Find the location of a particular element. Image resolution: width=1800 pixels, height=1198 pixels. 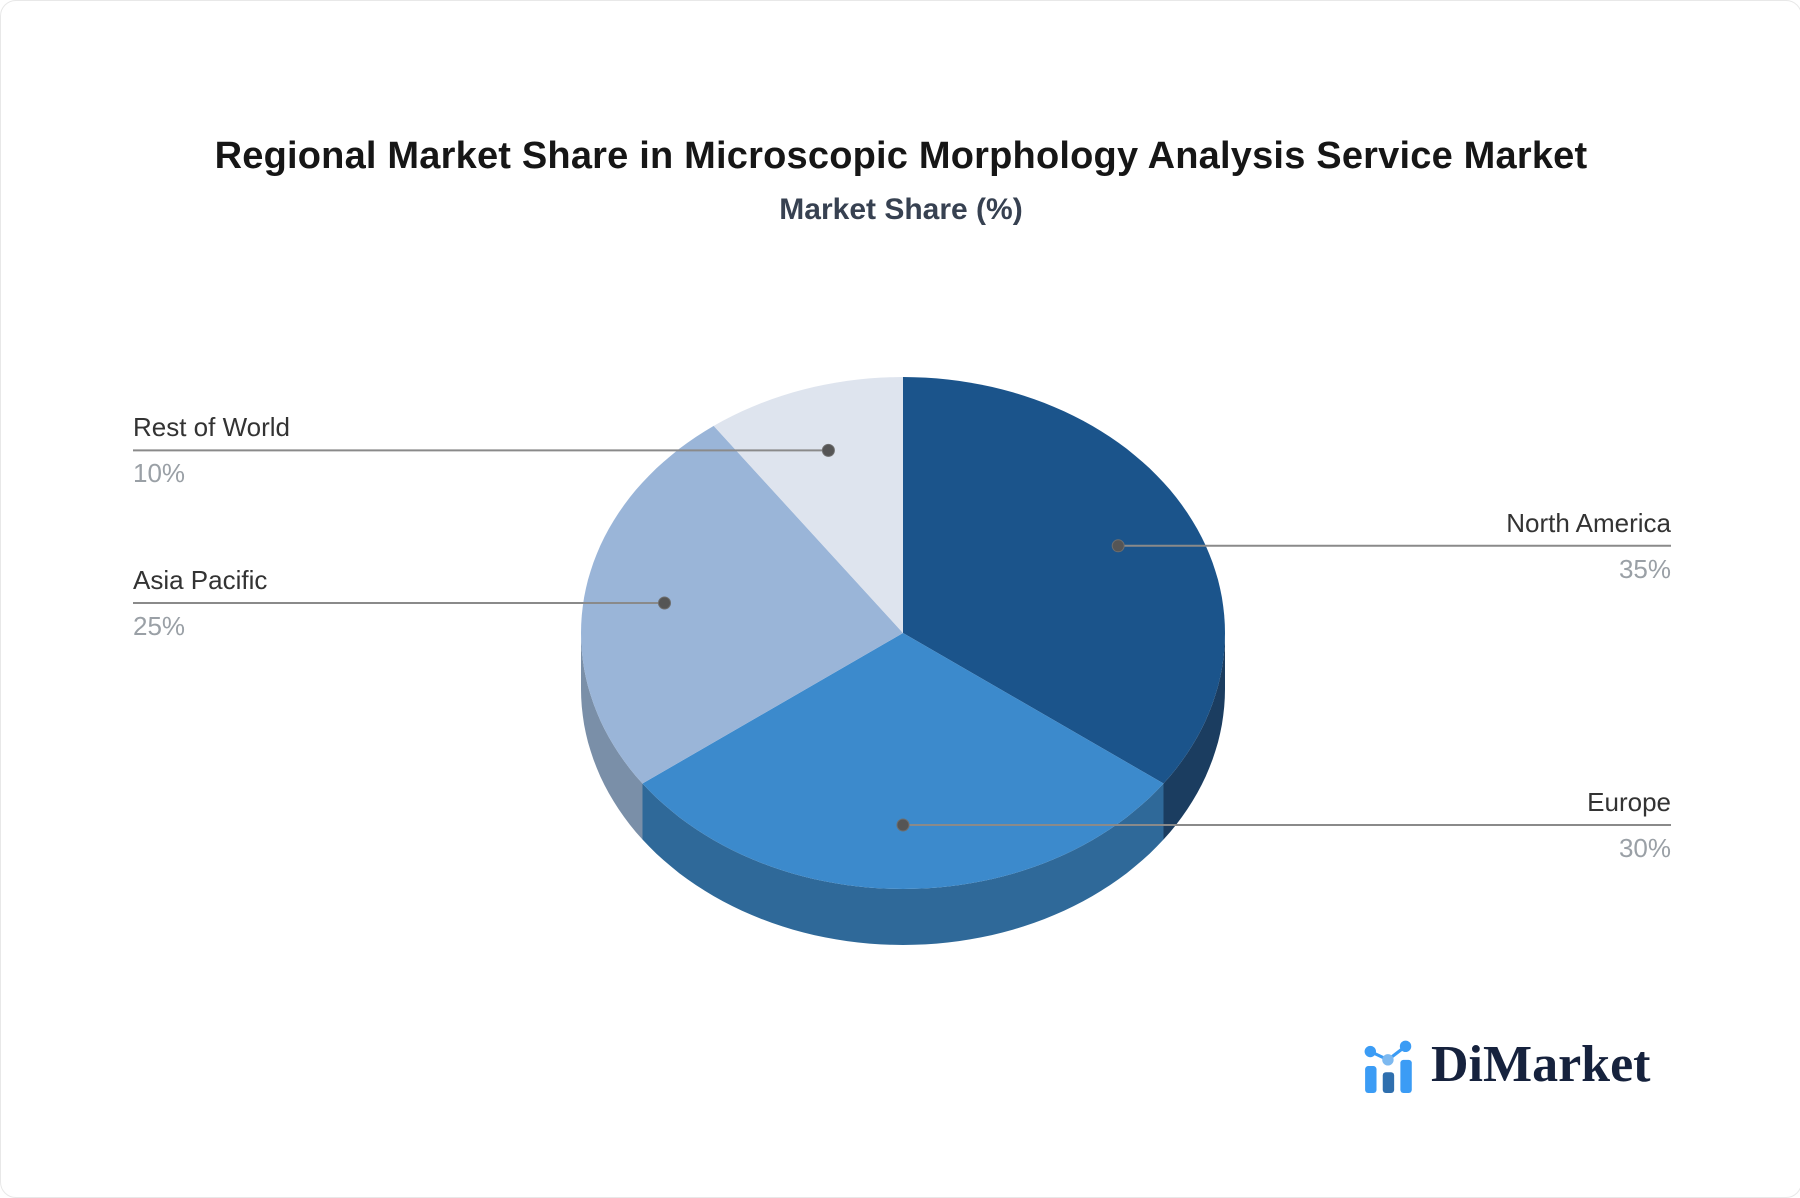

pie-slice-asia-pacific is located at coordinates (742, 604).